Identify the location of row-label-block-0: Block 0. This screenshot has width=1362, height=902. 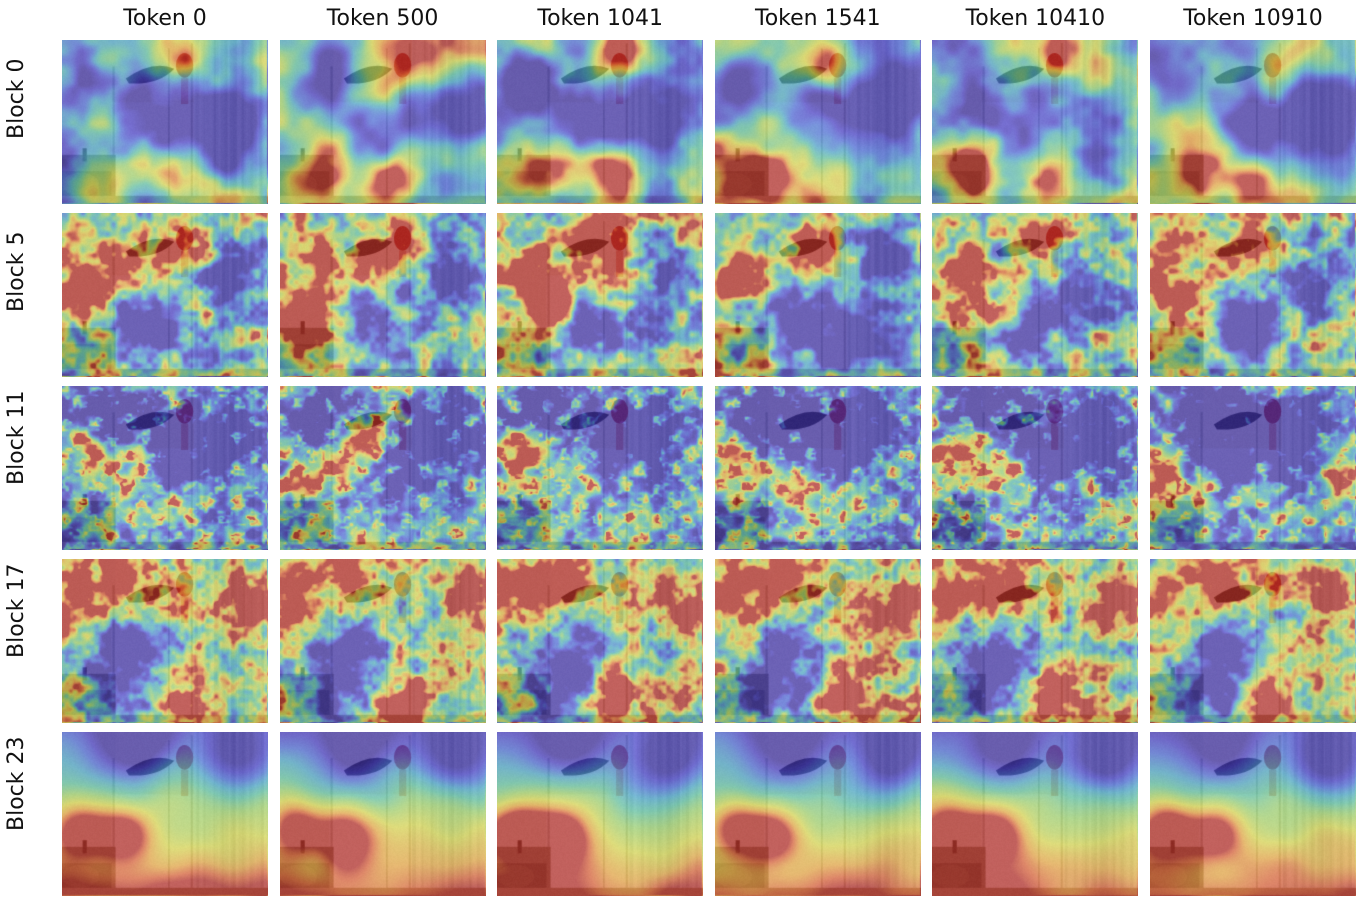
(17, 122).